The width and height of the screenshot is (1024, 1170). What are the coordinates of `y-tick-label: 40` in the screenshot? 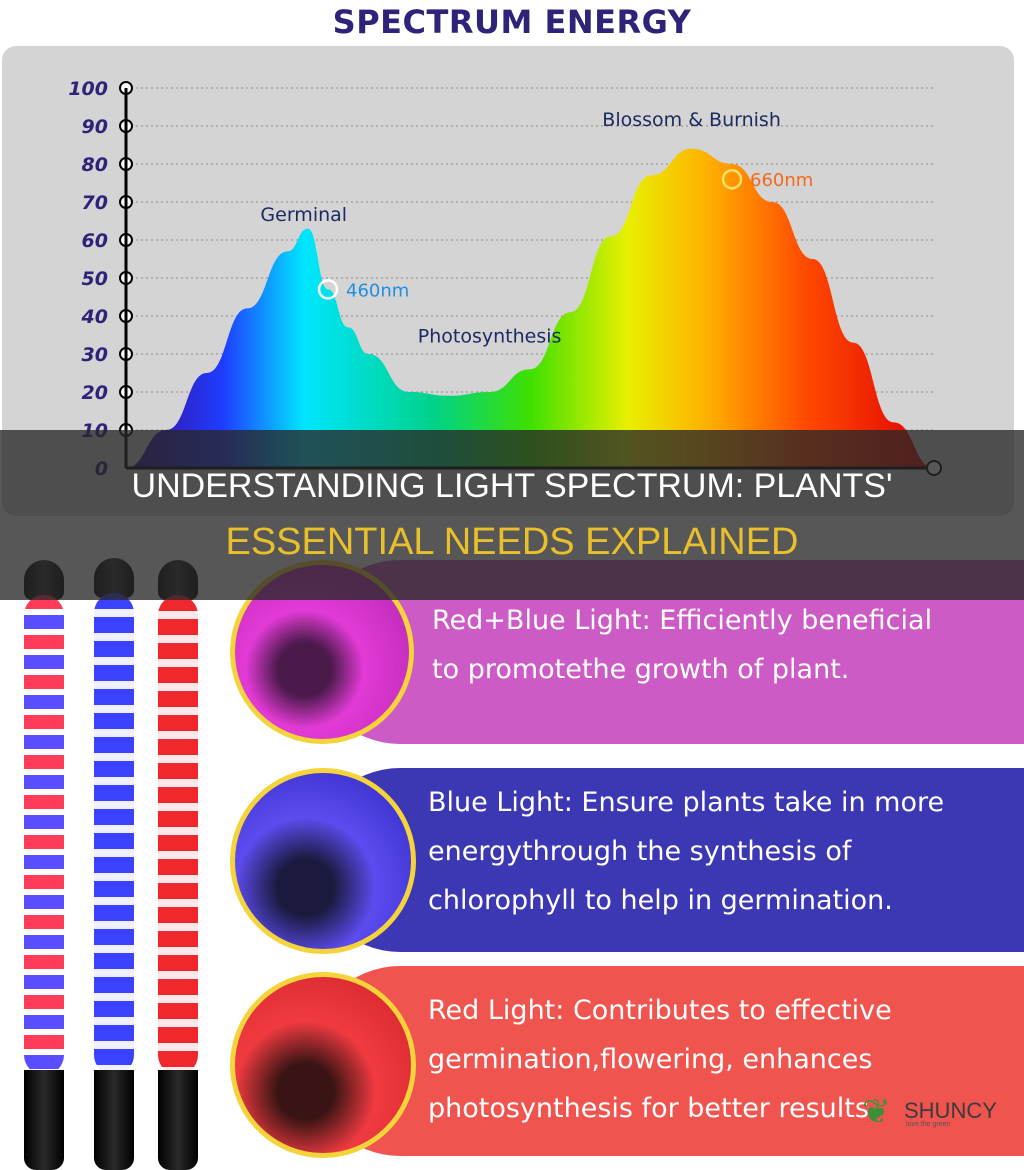 It's located at (94, 317).